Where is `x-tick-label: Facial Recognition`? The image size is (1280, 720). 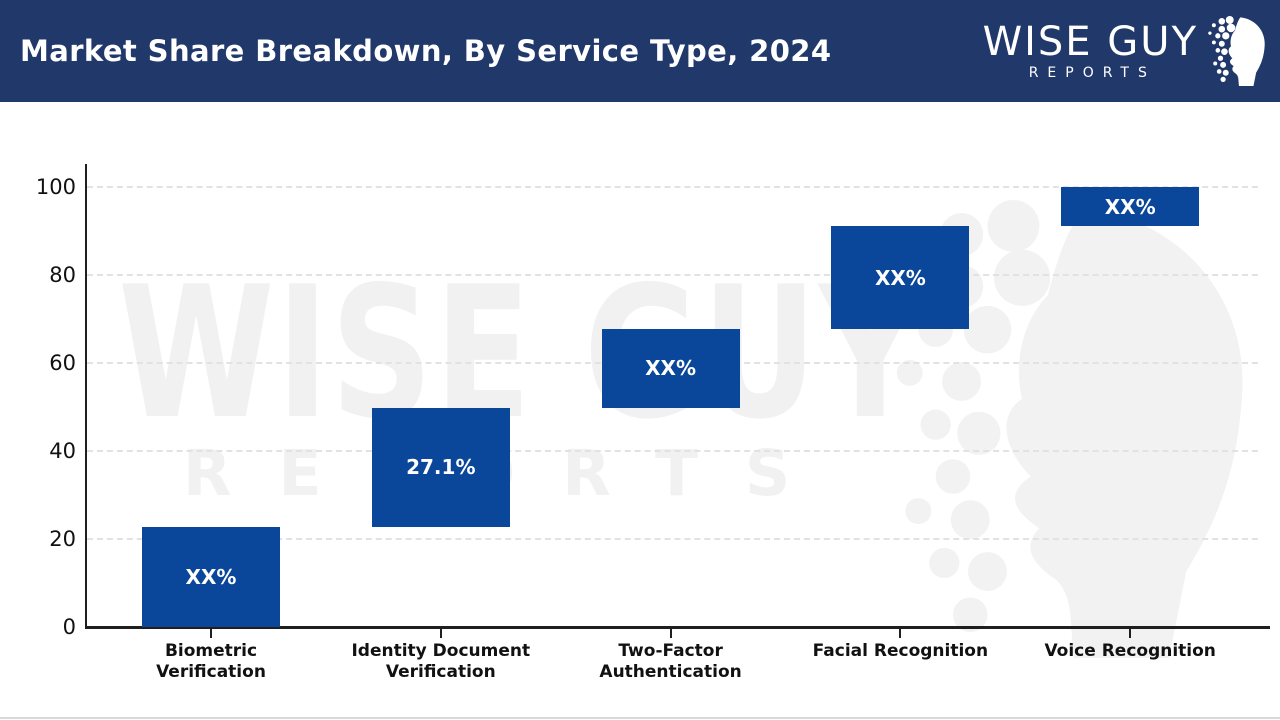
x-tick-label: Facial Recognition is located at coordinates (900, 651).